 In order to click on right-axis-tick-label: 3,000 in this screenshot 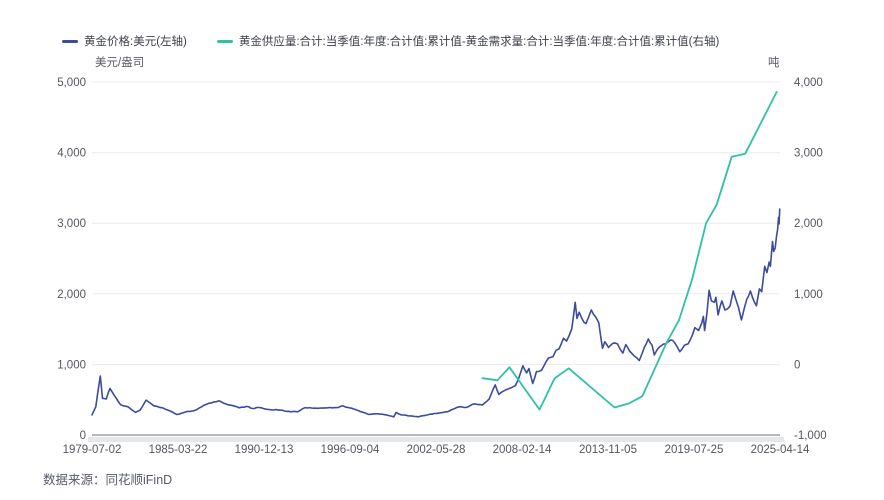, I will do `click(808, 154)`.